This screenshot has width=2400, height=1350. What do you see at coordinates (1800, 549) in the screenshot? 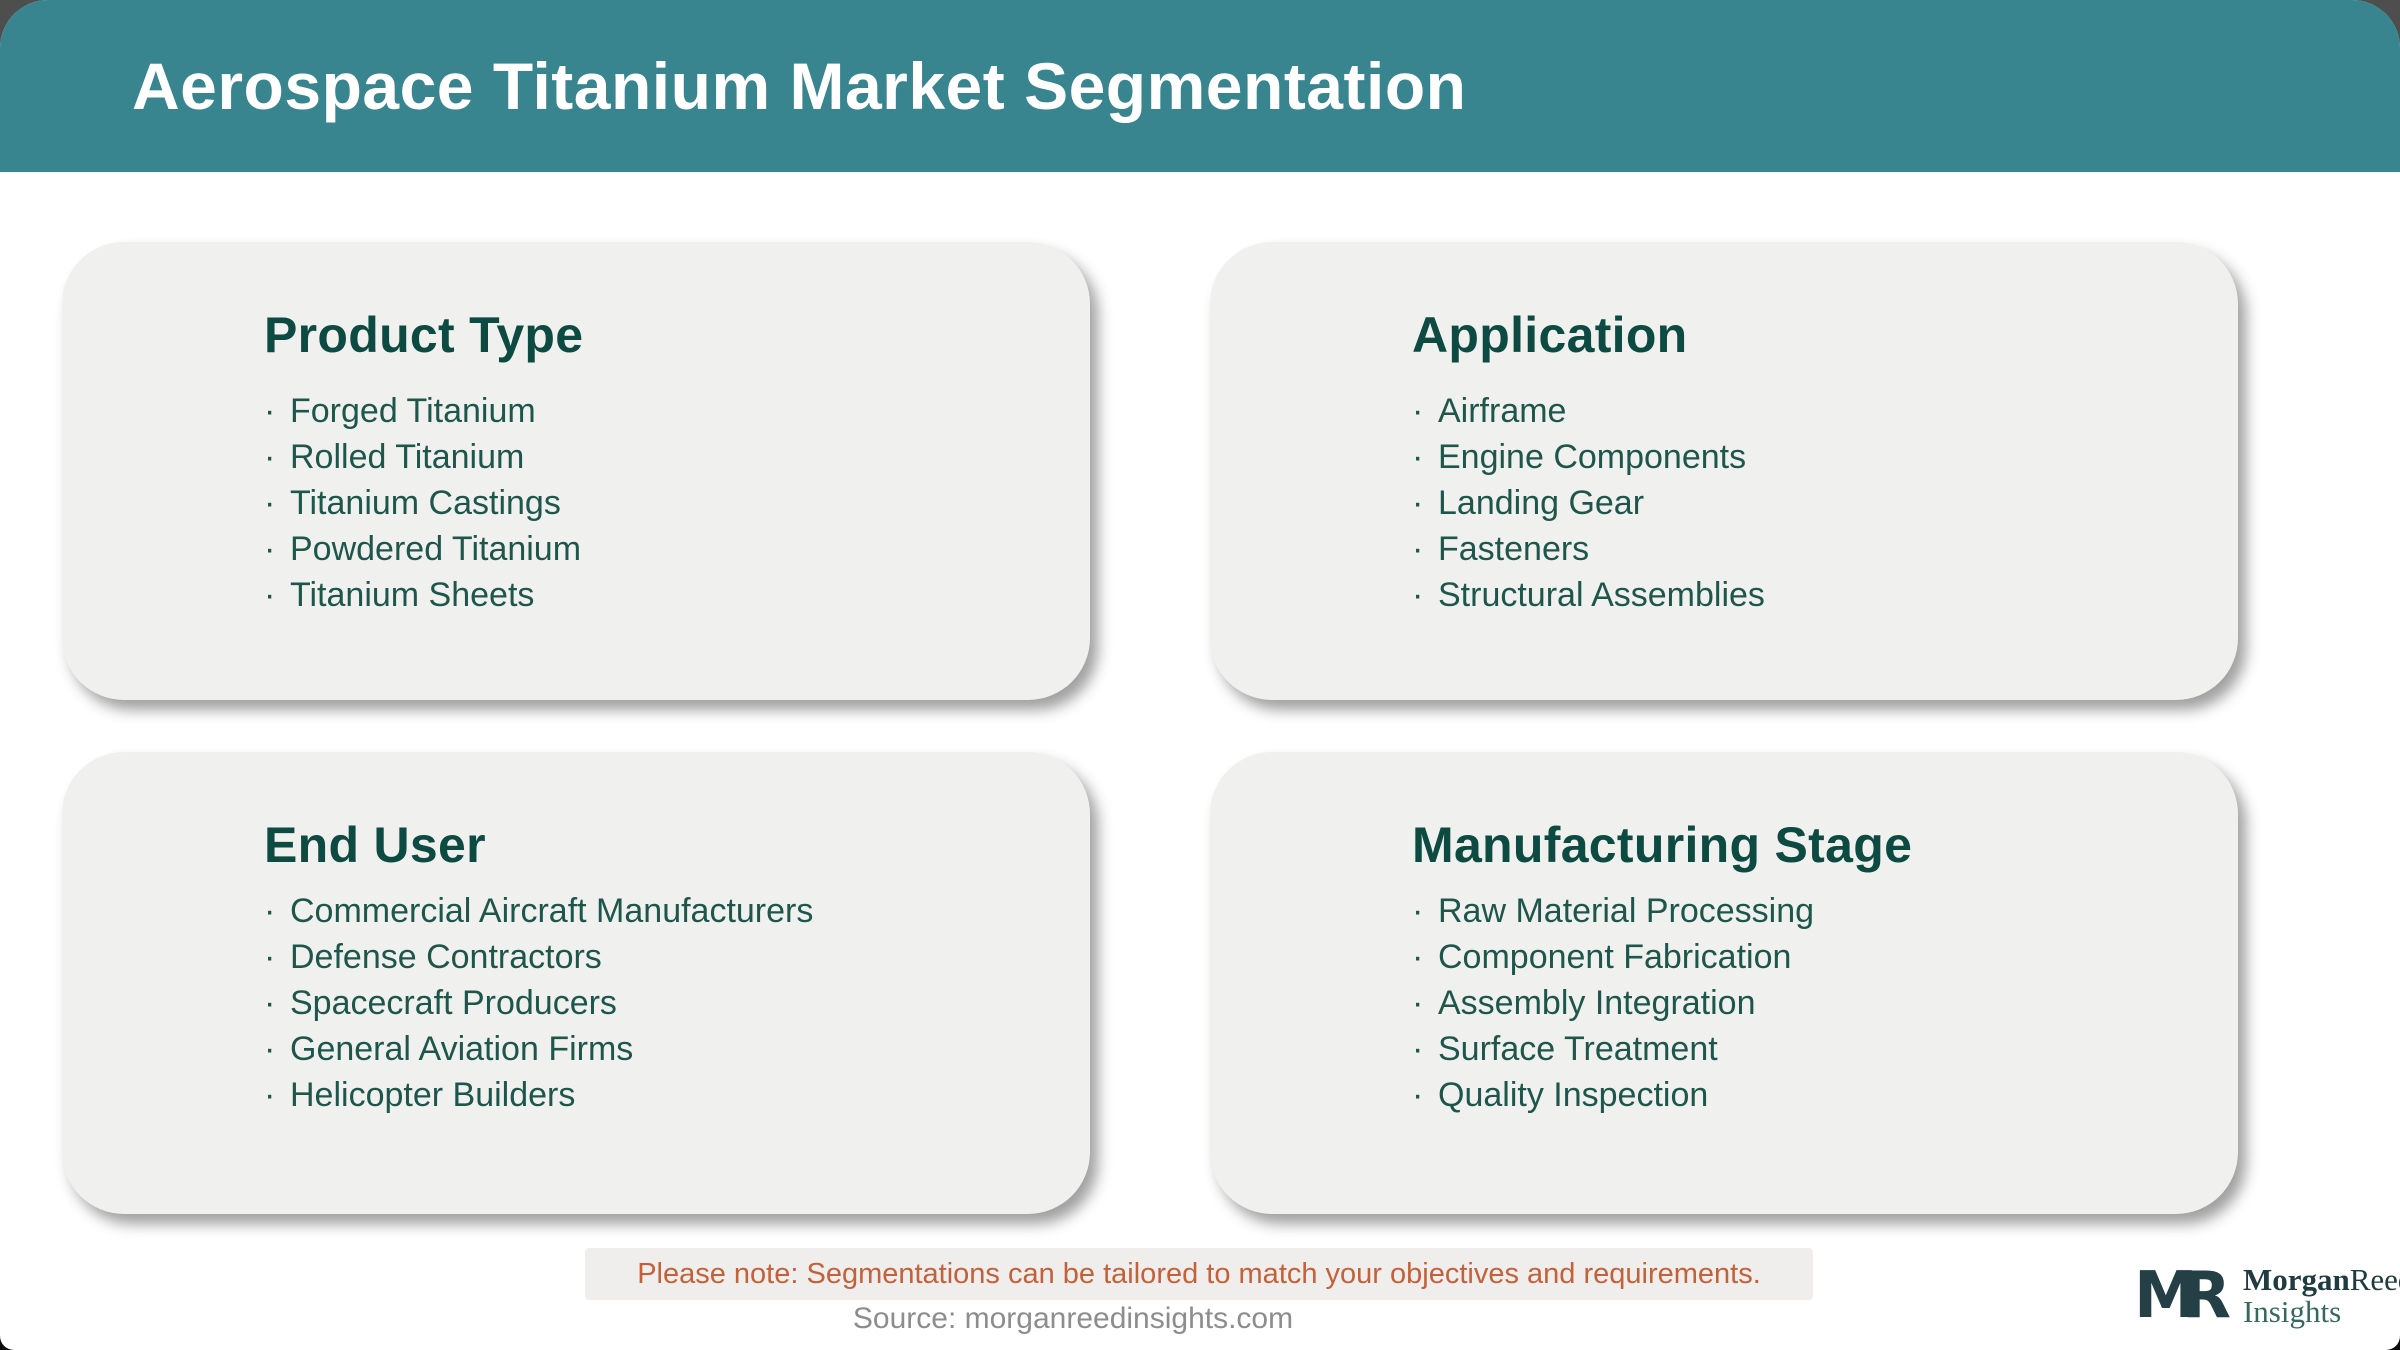
I see `list-item: · Fasteners` at bounding box center [1800, 549].